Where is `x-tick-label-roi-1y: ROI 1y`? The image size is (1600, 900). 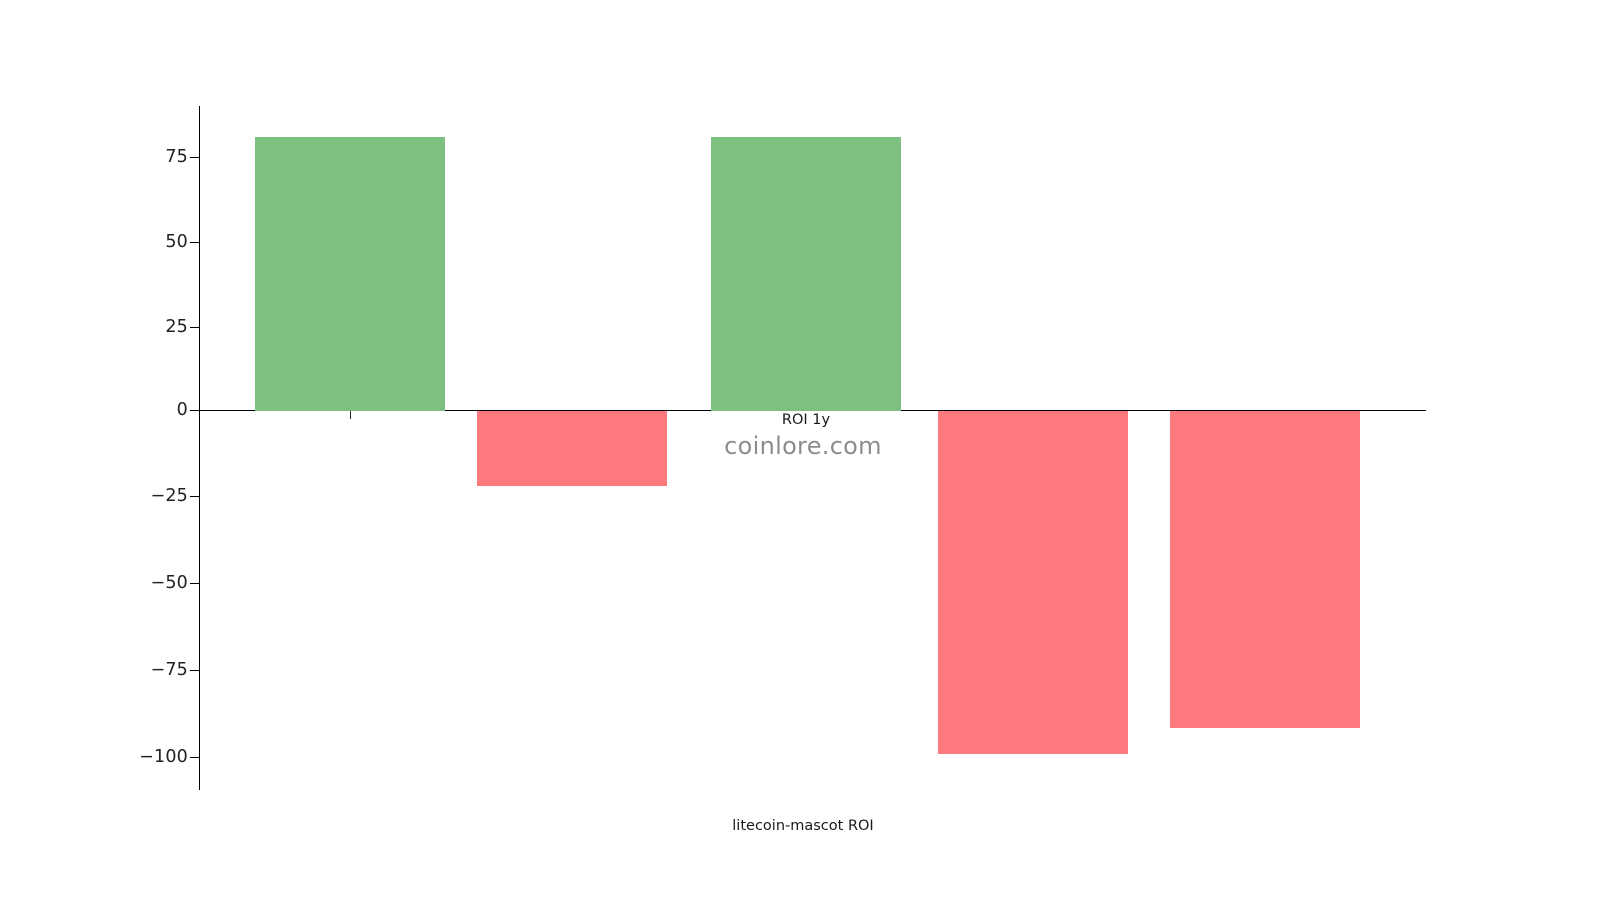
x-tick-label-roi-1y: ROI 1y is located at coordinates (806, 420).